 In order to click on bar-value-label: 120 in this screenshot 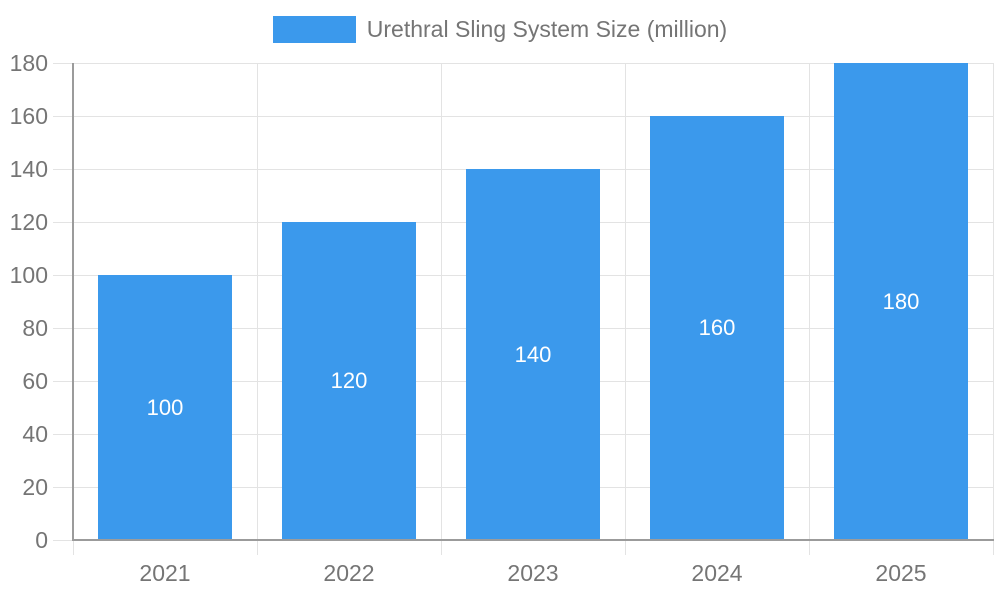, I will do `click(349, 380)`.